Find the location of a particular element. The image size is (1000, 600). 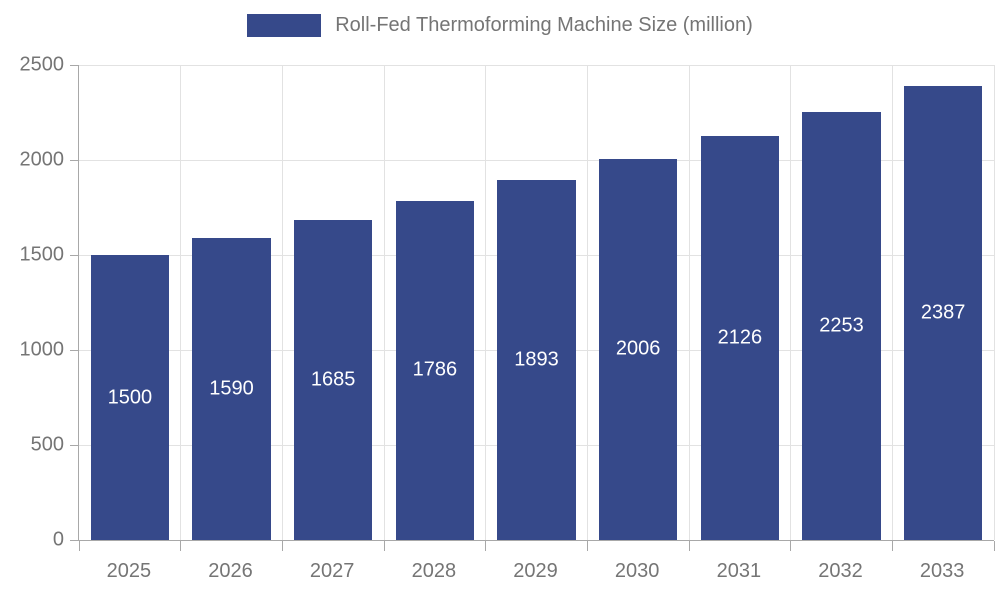

x-axis-tick-label: 2030 is located at coordinates (637, 571).